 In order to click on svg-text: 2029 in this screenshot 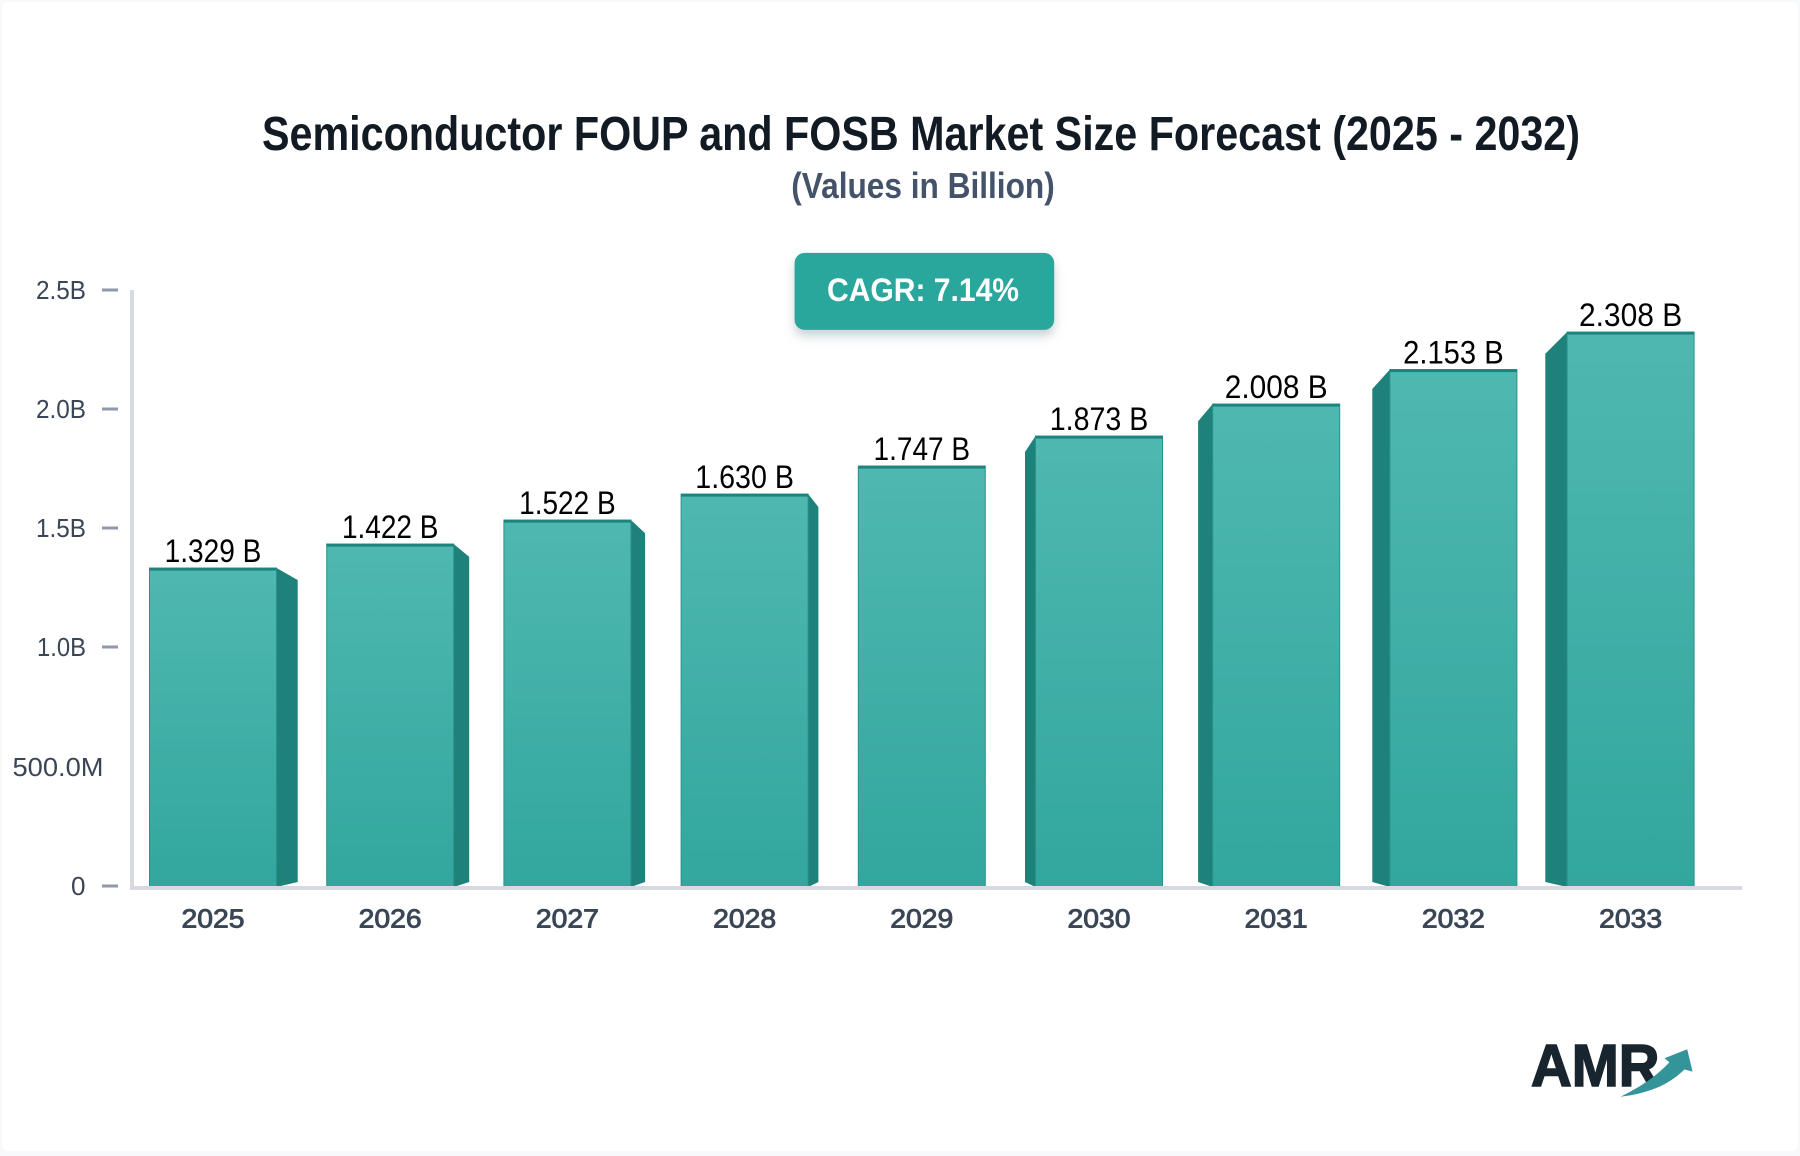, I will do `click(921, 919)`.